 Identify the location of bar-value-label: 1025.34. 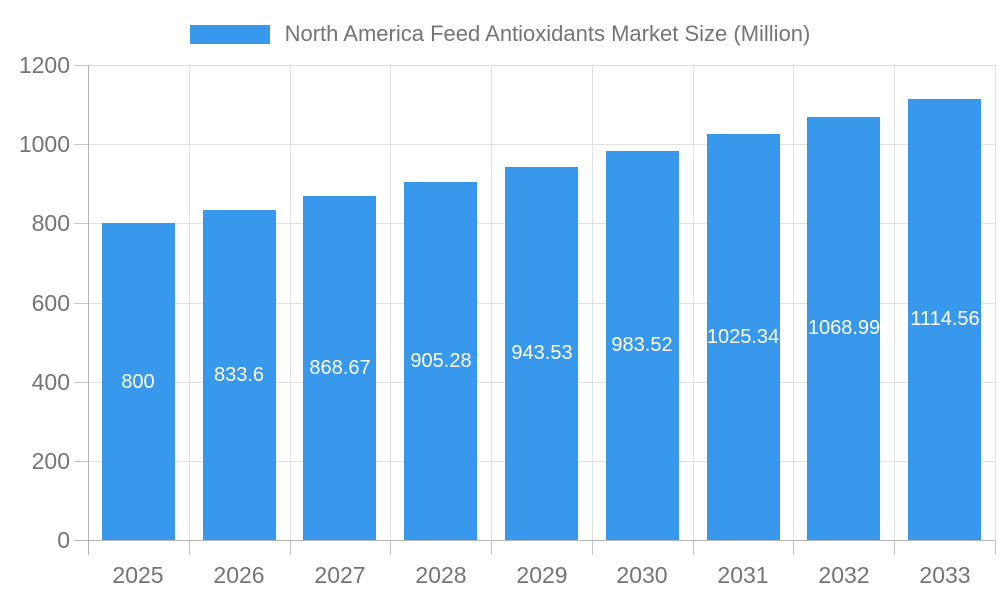
(743, 337).